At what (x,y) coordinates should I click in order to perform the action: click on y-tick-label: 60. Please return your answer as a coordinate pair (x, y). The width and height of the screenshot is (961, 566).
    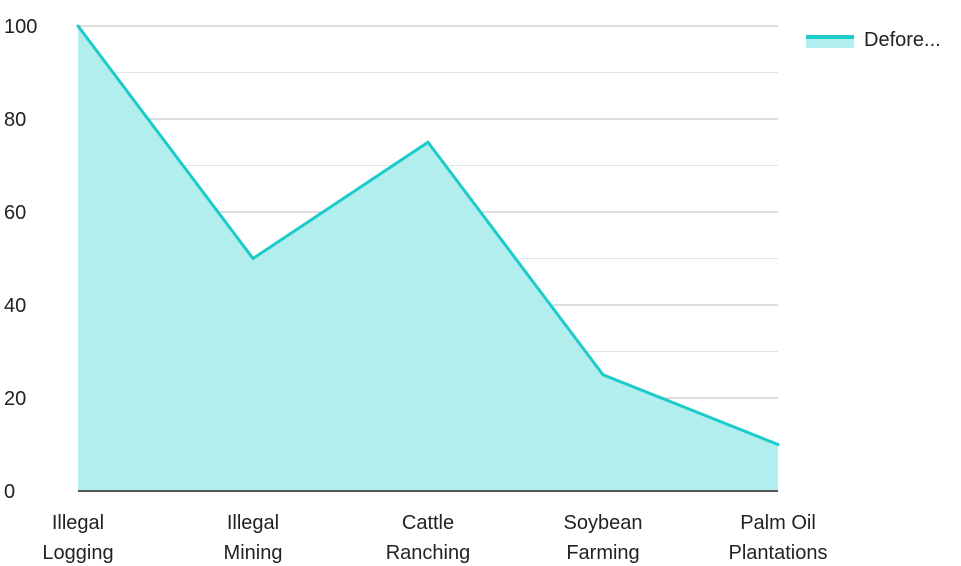
    Looking at the image, I should click on (15, 213).